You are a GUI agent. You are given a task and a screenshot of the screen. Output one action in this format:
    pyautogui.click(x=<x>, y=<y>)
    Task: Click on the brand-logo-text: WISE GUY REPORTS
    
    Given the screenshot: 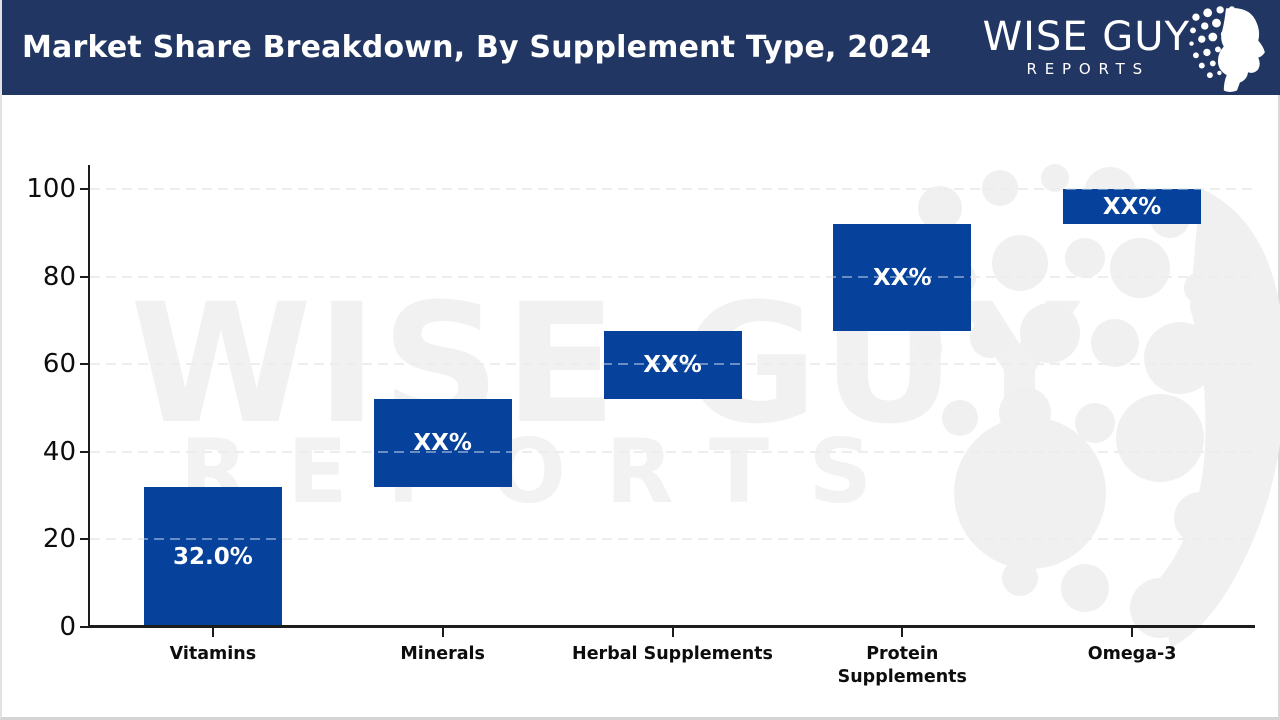 What is the action you would take?
    pyautogui.click(x=1086, y=47)
    